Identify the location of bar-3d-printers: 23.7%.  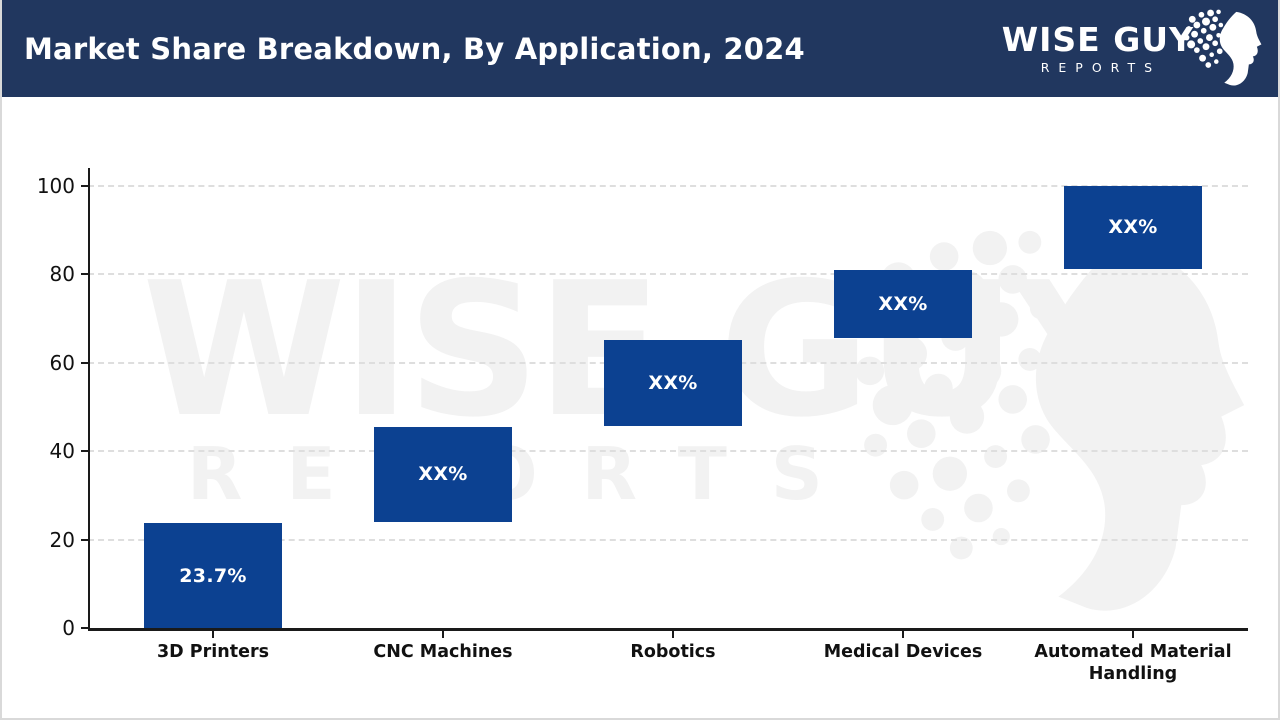
(213, 575).